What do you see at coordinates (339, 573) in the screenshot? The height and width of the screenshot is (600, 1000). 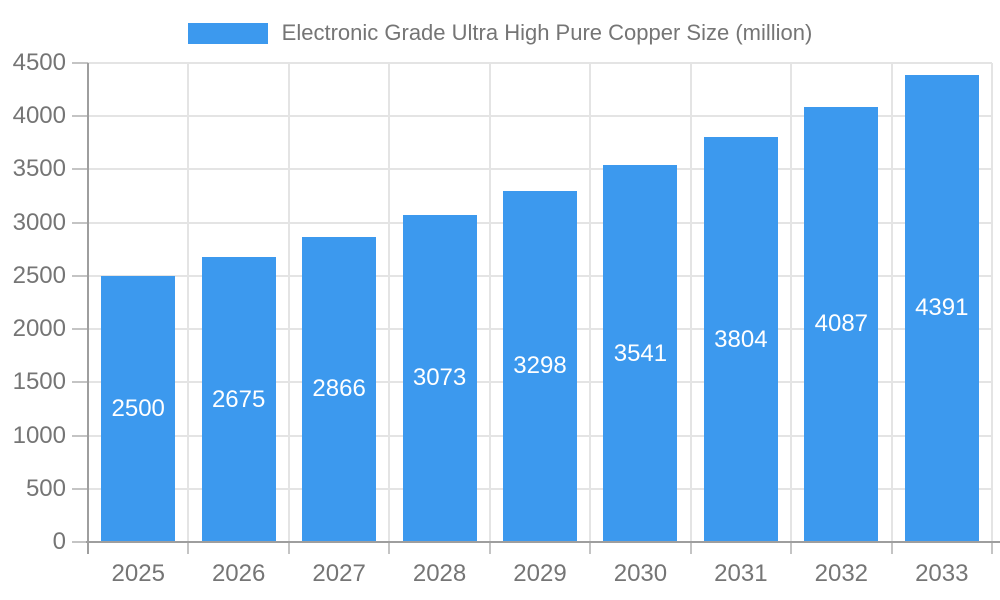 I see `x-axis-label: 2027` at bounding box center [339, 573].